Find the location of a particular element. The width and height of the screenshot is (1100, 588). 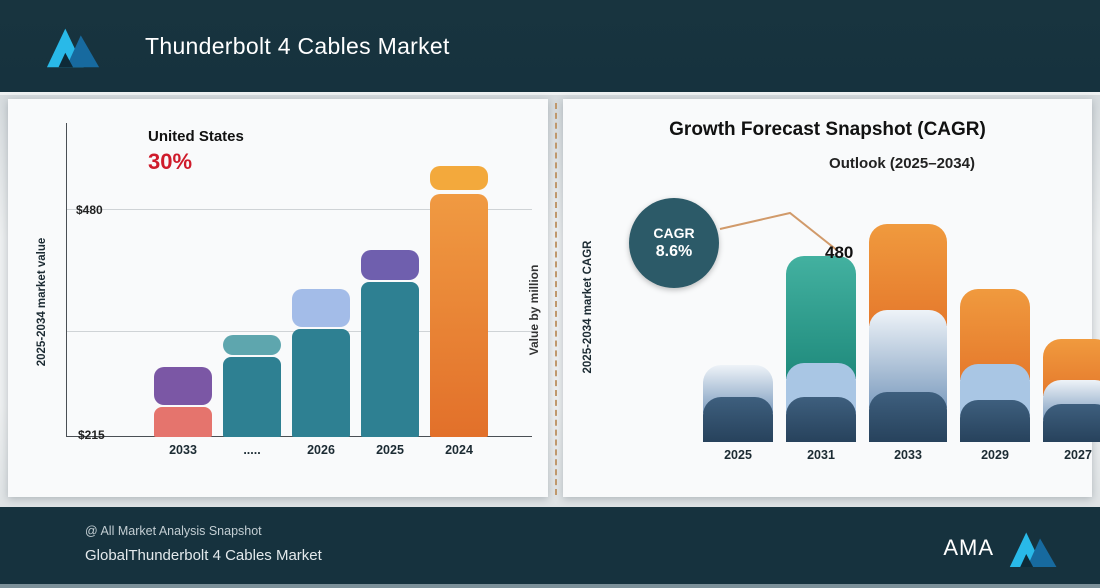

region-label: United States is located at coordinates (196, 136).